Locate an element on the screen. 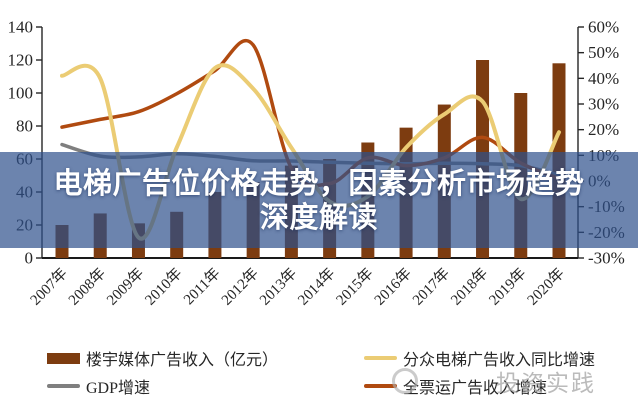 This screenshot has height=400, width=638. right-axis-tick-label: 40% is located at coordinates (603, 78).